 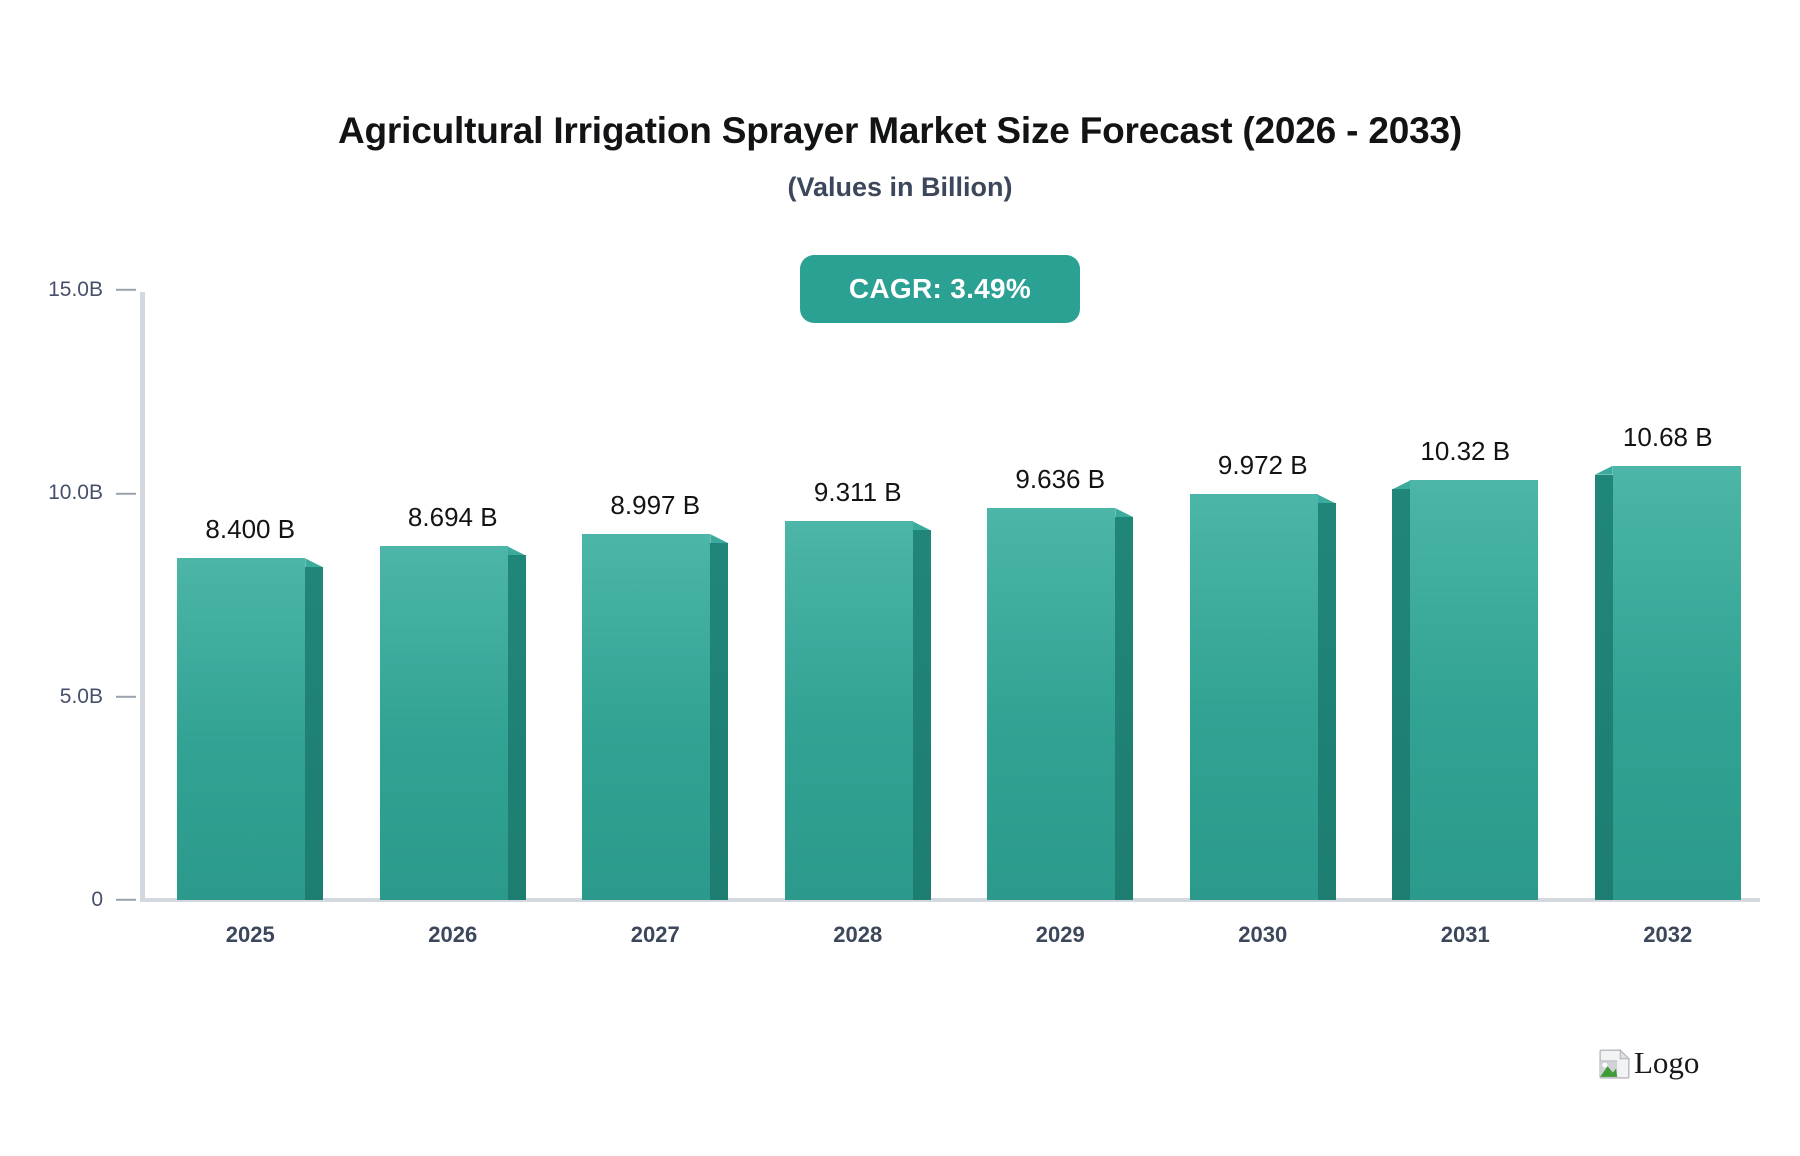 I want to click on bar-data-label: 10.68 B, so click(x=1667, y=436).